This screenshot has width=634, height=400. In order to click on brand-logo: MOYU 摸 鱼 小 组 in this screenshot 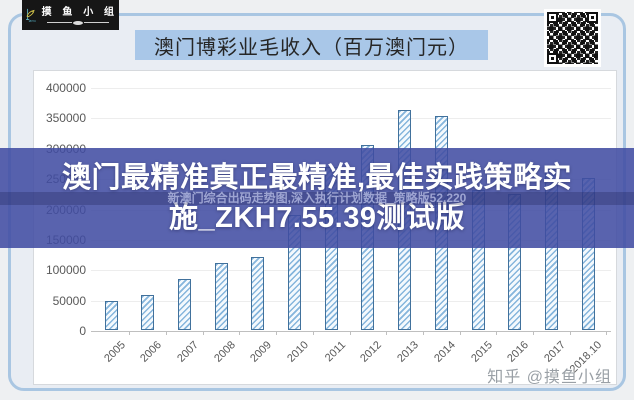, I will do `click(70, 15)`.